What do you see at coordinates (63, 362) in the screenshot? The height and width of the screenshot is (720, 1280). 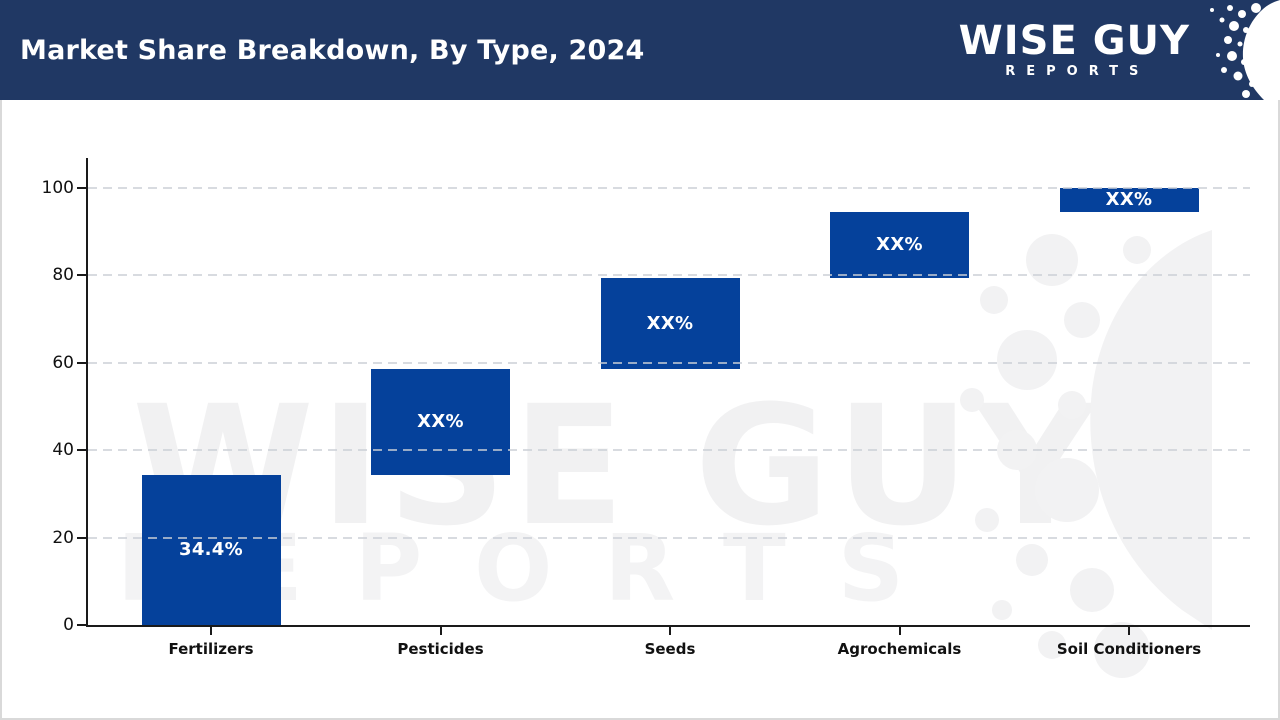 I see `y-tick-label-60: 60` at bounding box center [63, 362].